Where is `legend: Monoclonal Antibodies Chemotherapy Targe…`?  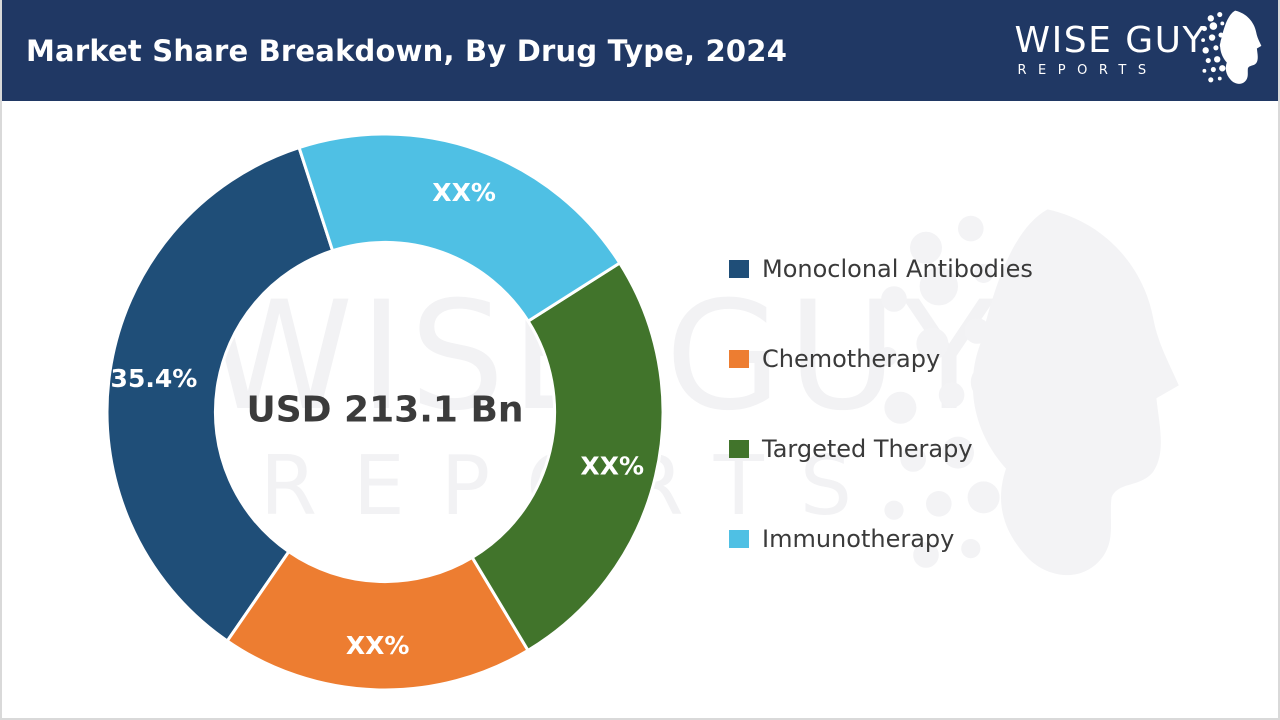
legend: Monoclonal Antibodies Chemotherapy Targe… is located at coordinates (881, 428).